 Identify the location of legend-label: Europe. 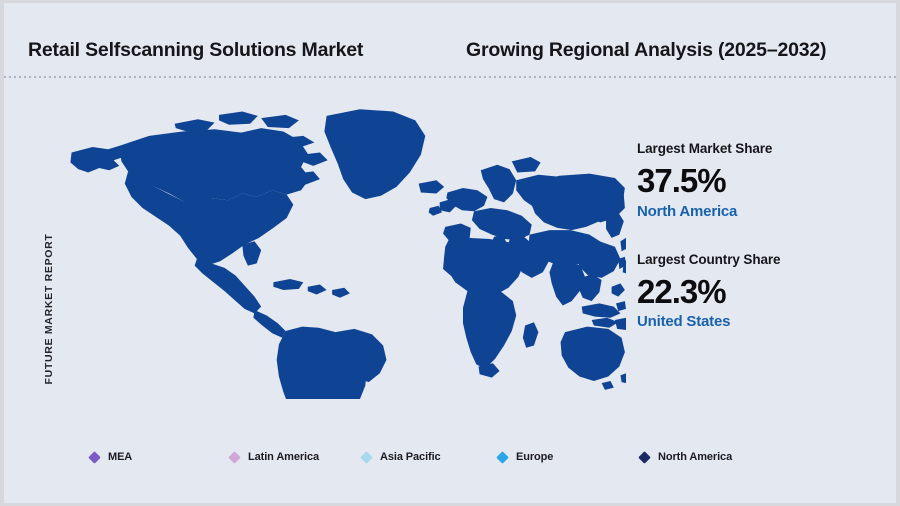
(535, 457).